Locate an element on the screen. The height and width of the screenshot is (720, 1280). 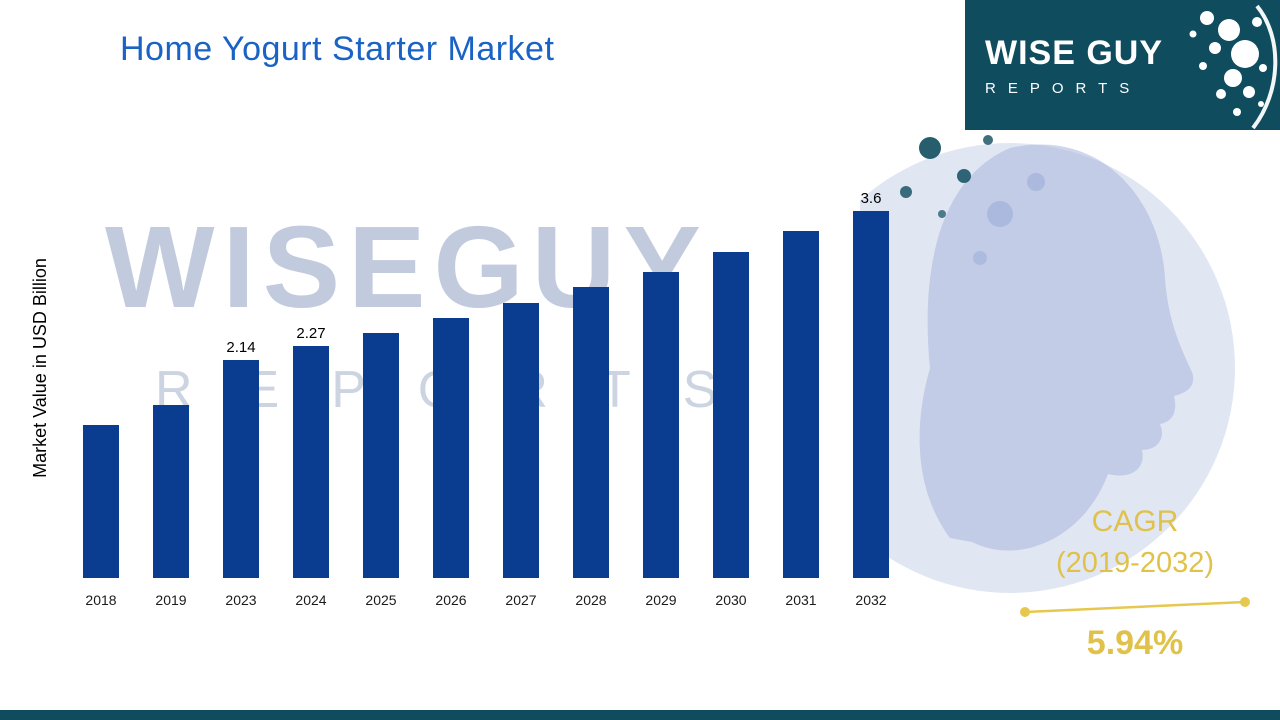
x-tick-label: 2019 is located at coordinates (171, 600).